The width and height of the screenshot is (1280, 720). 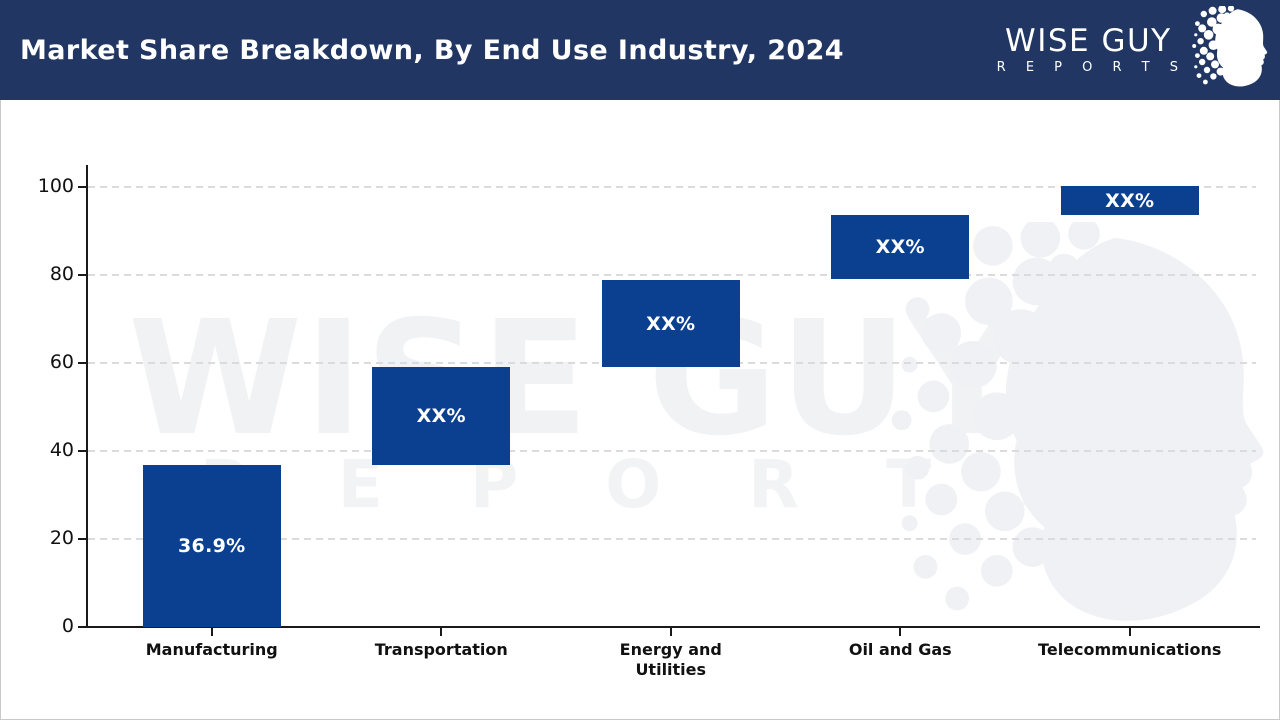 I want to click on logo-wordmark: WISE GUY, so click(x=1088, y=41).